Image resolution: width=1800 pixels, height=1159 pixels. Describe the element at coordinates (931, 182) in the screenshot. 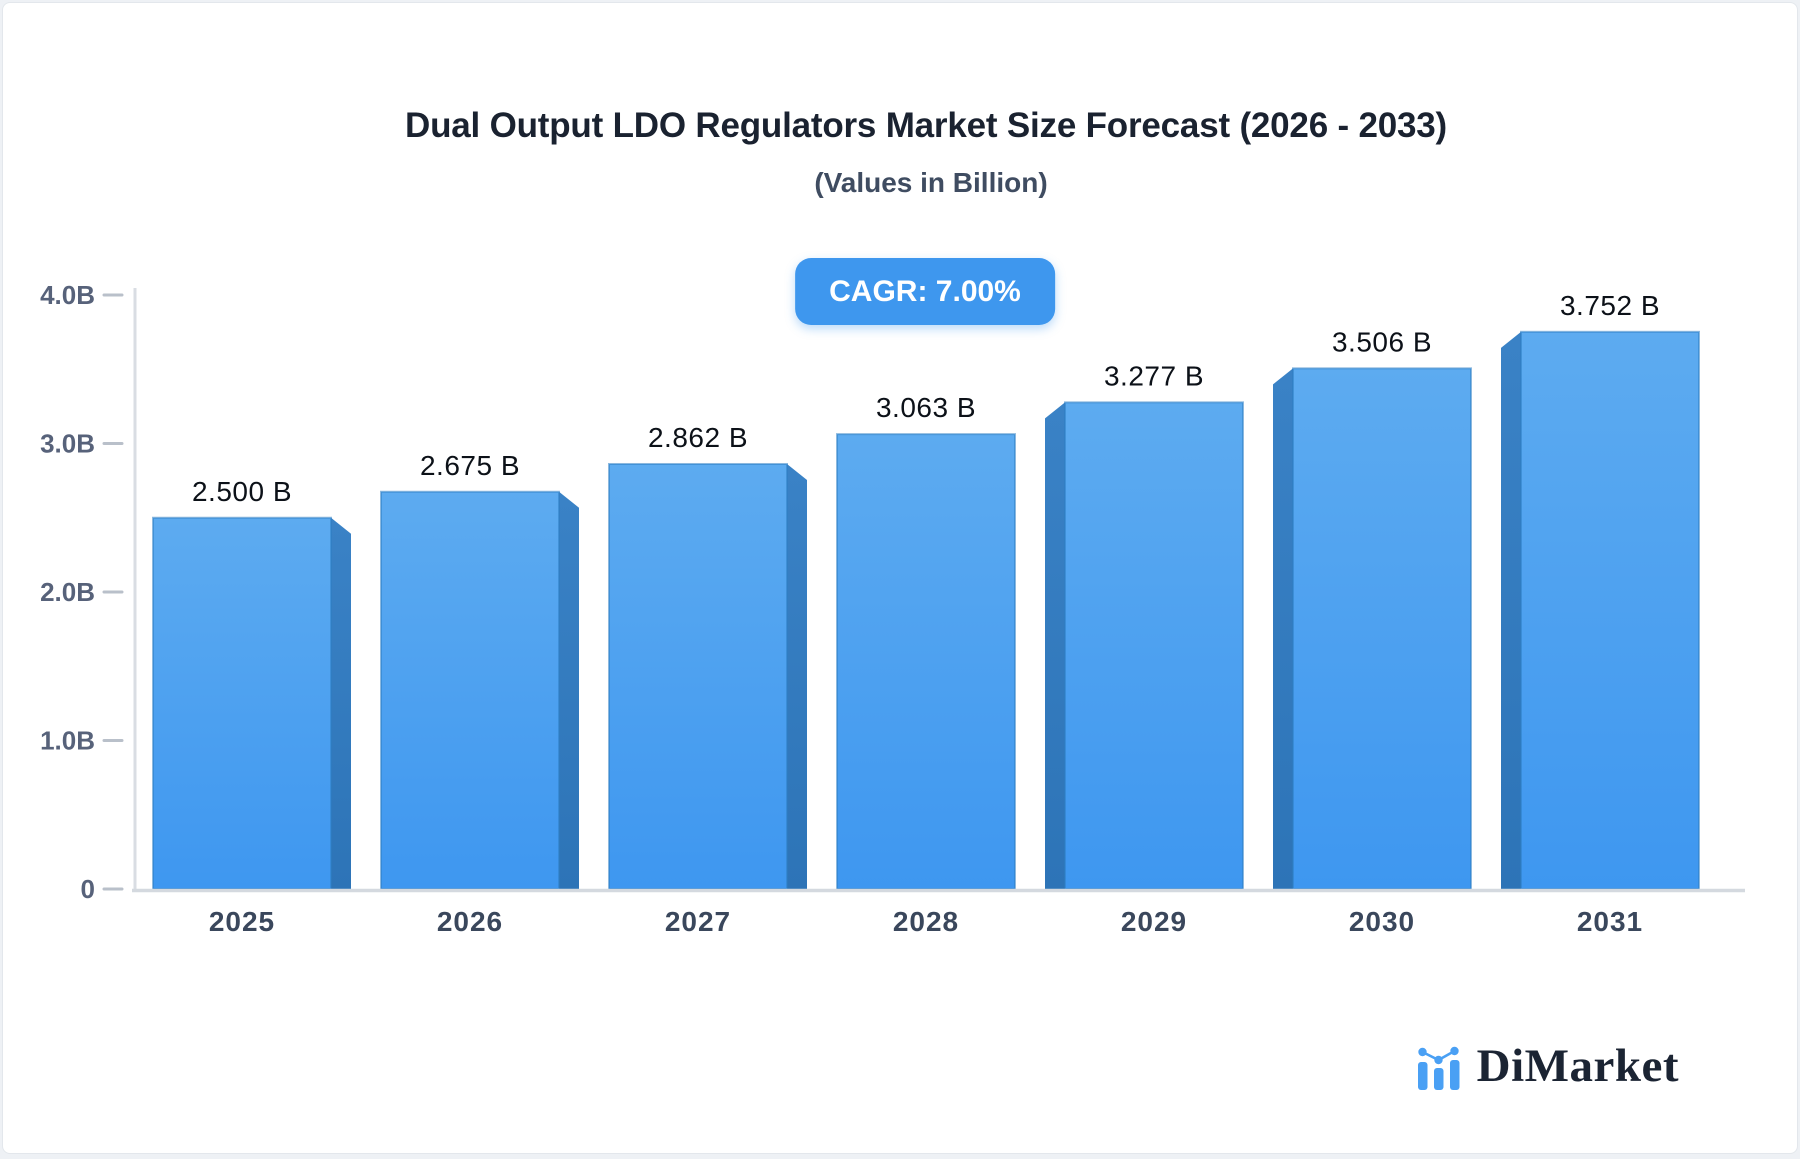

I see `chart-subtitle: (Values in Billion)` at that location.